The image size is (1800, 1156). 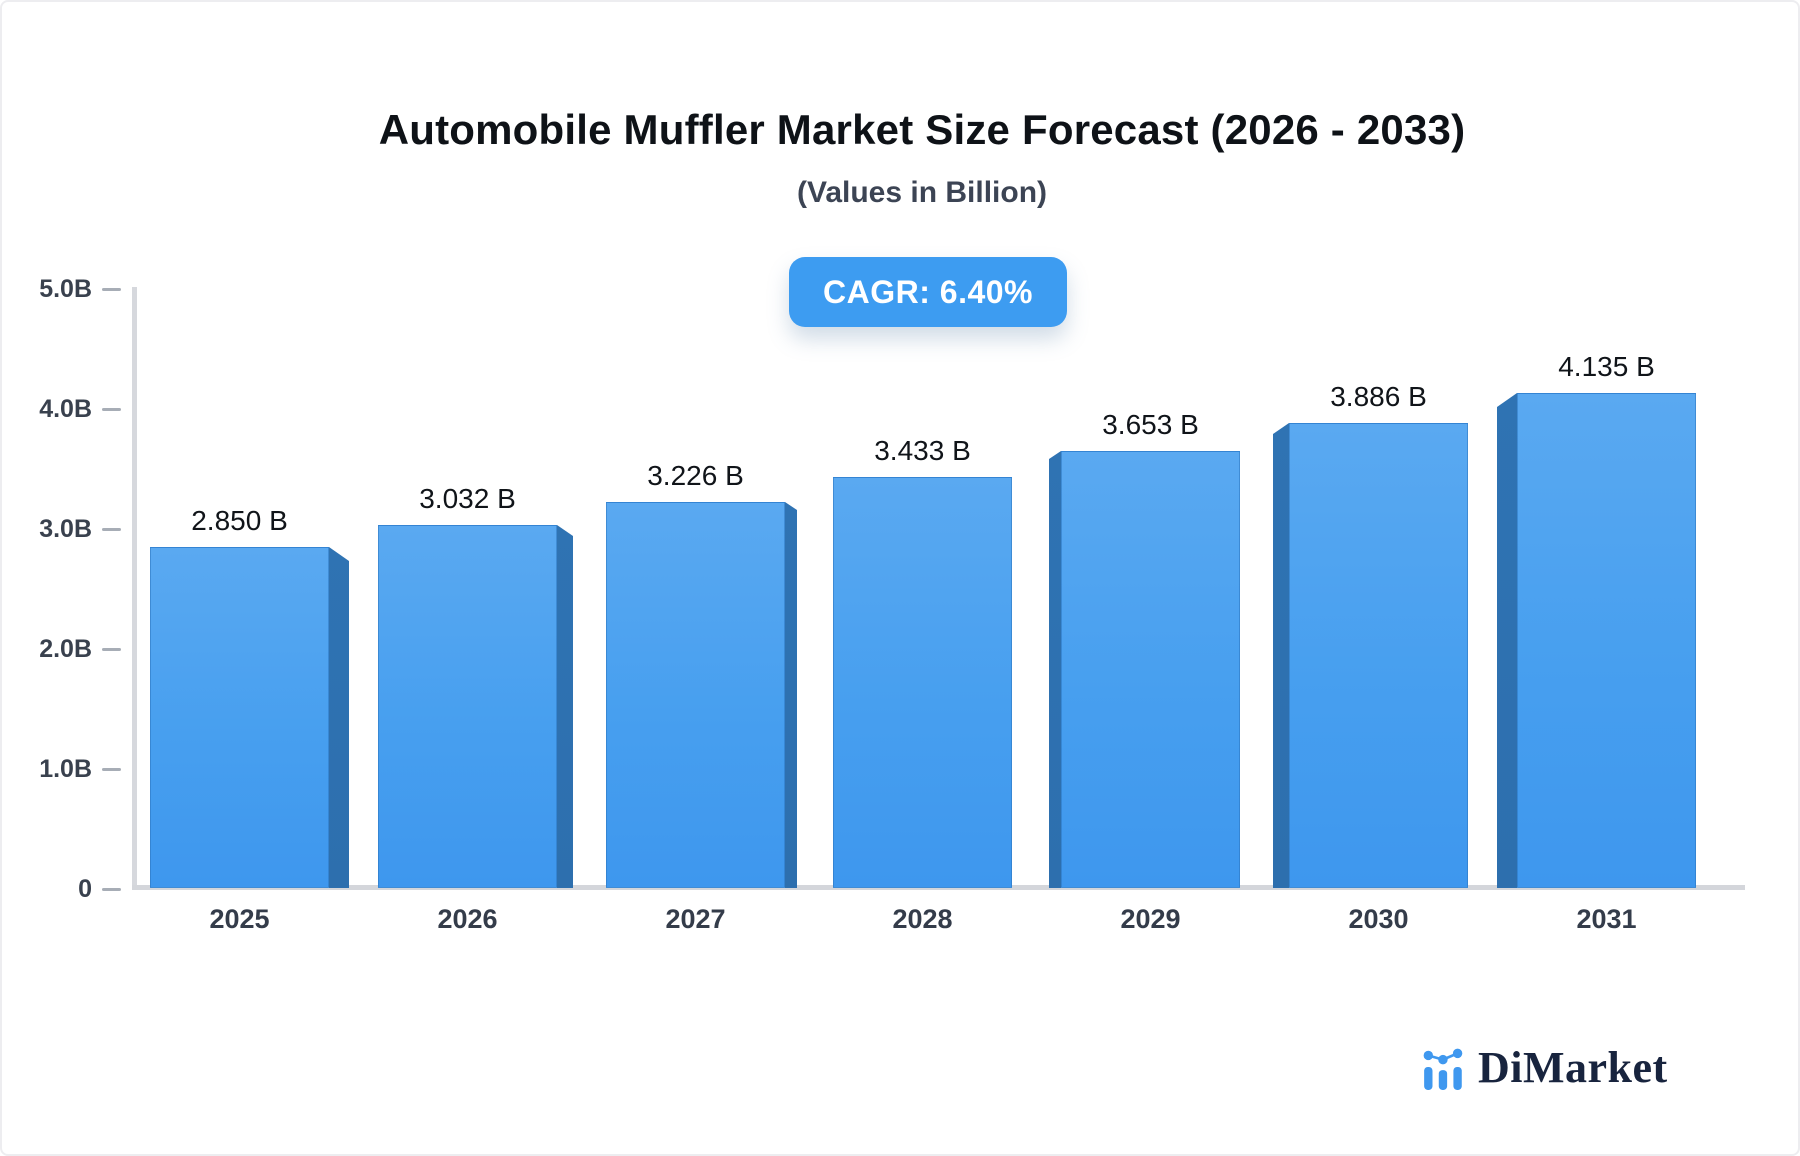 What do you see at coordinates (922, 450) in the screenshot?
I see `bar-value-label: 3.433 B` at bounding box center [922, 450].